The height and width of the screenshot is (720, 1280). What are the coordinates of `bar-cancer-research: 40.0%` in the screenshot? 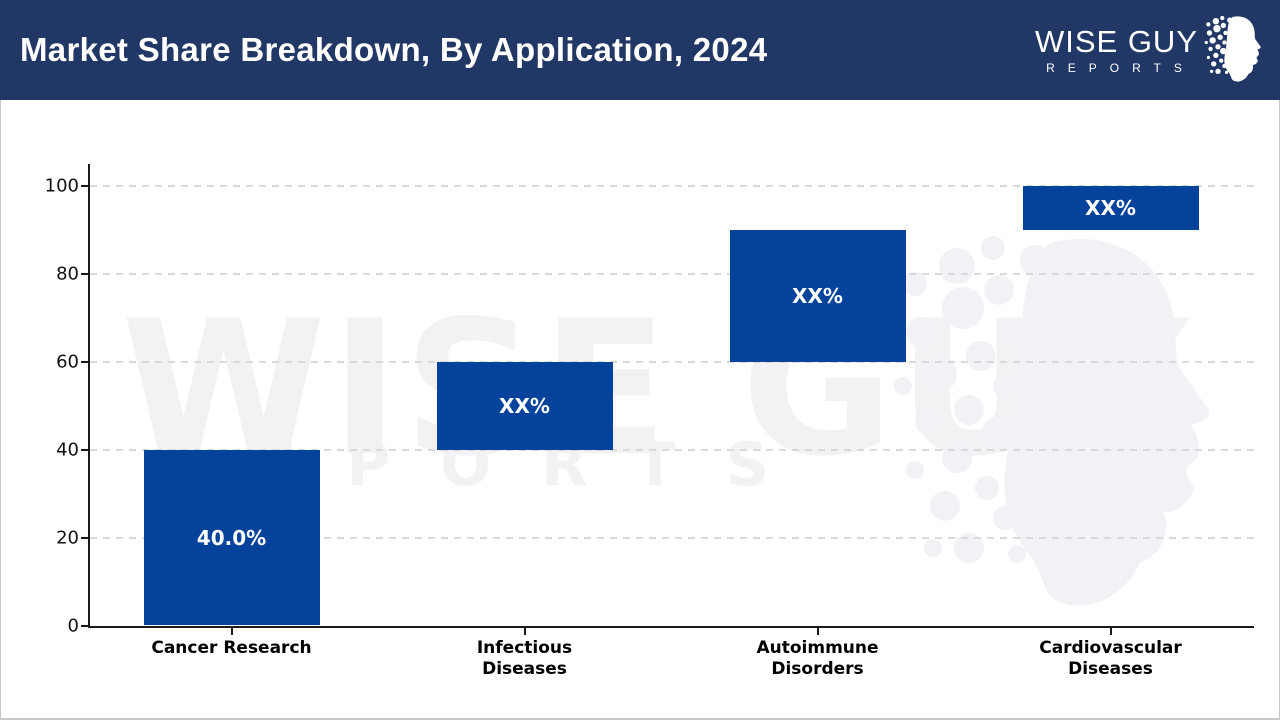 It's located at (231, 537).